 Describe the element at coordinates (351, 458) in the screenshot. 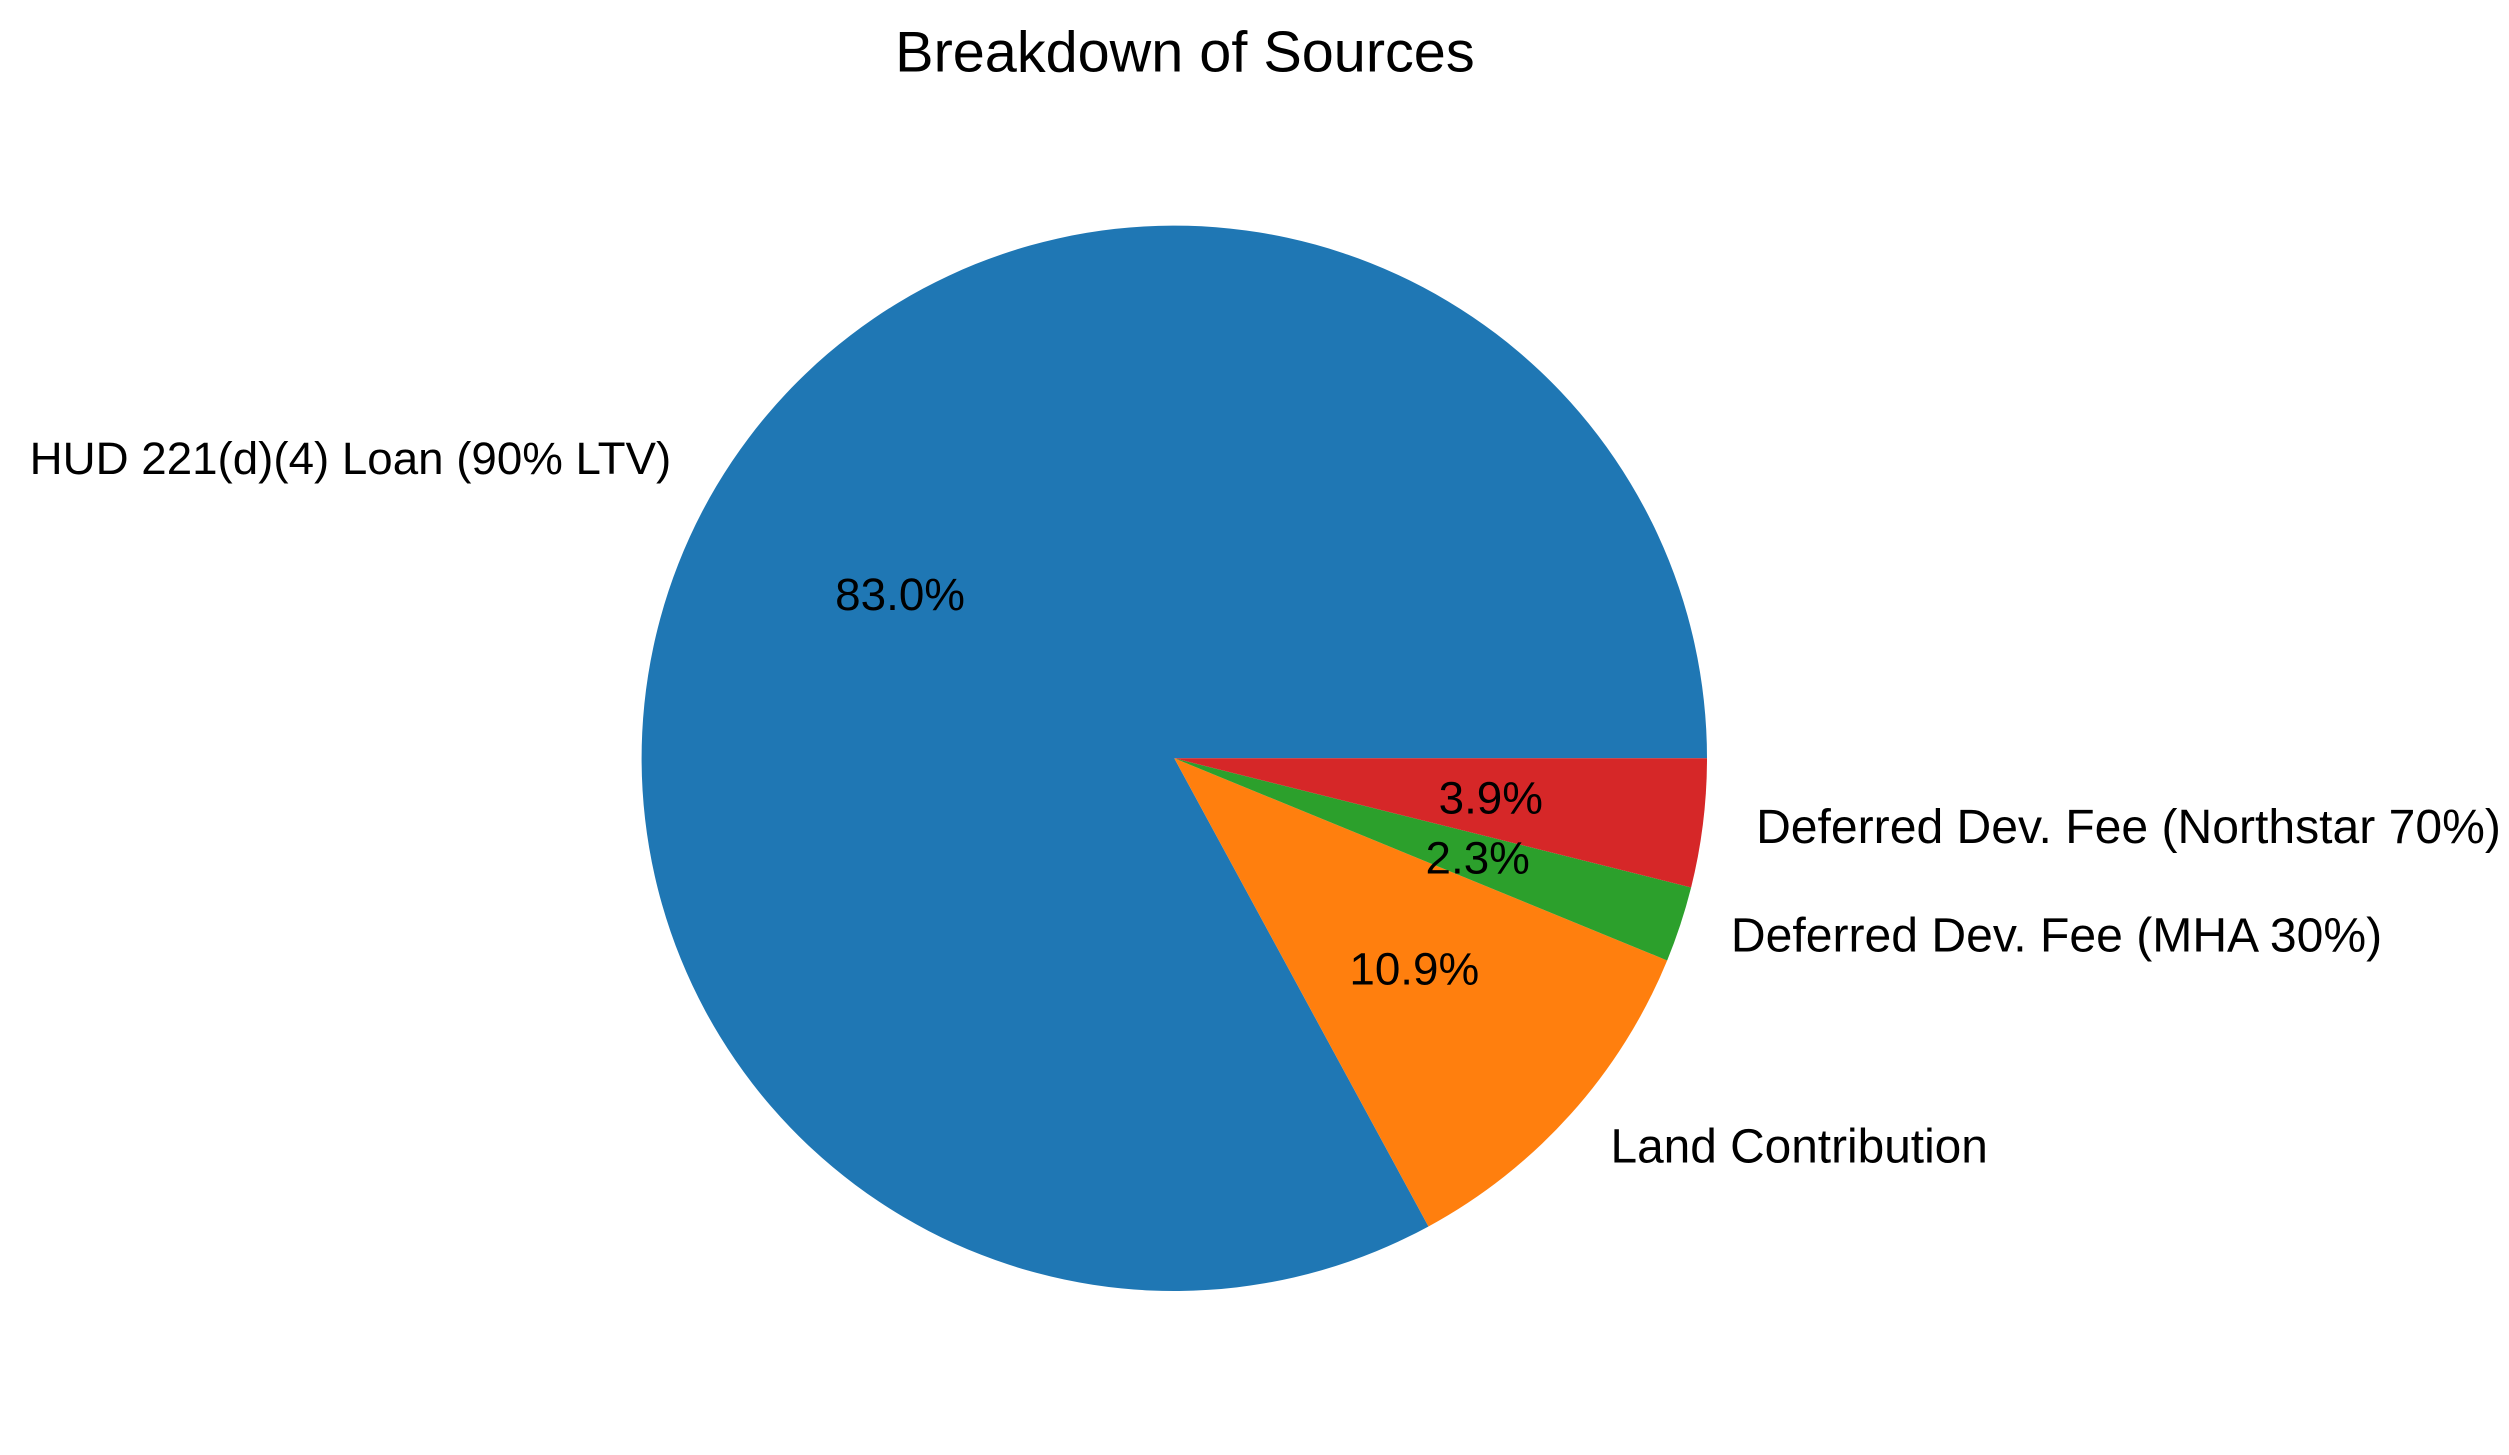

I see `svg-text: HUD 221(d)(4) Loan (90% LTV)` at that location.